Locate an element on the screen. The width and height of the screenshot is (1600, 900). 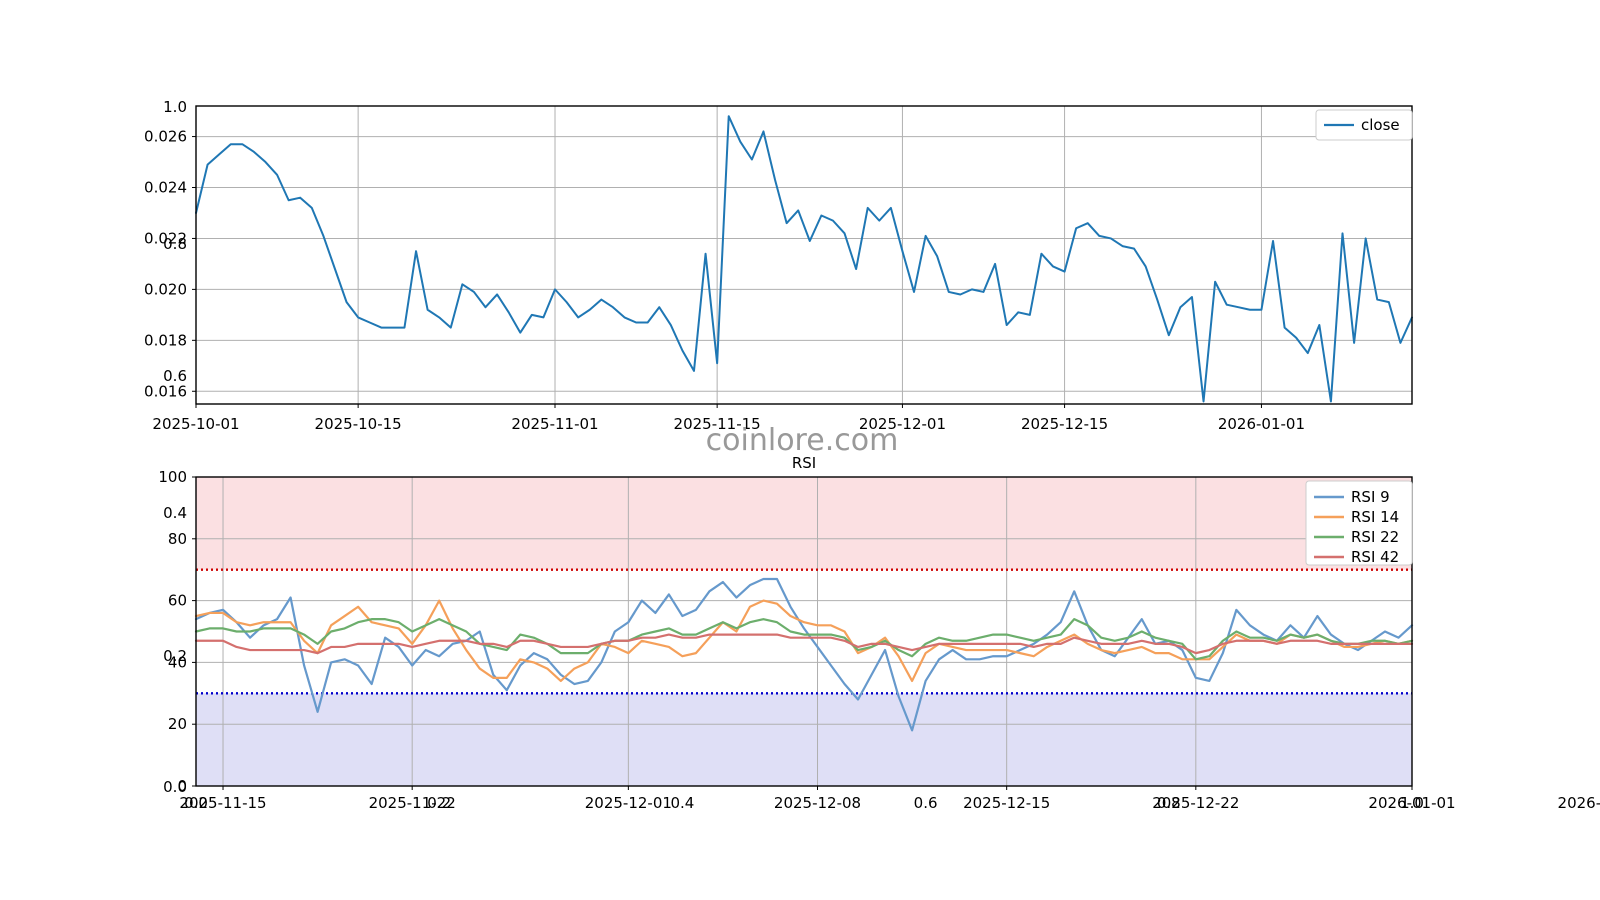
price-x-tick-label: 2025-12-15 is located at coordinates (1064, 424).